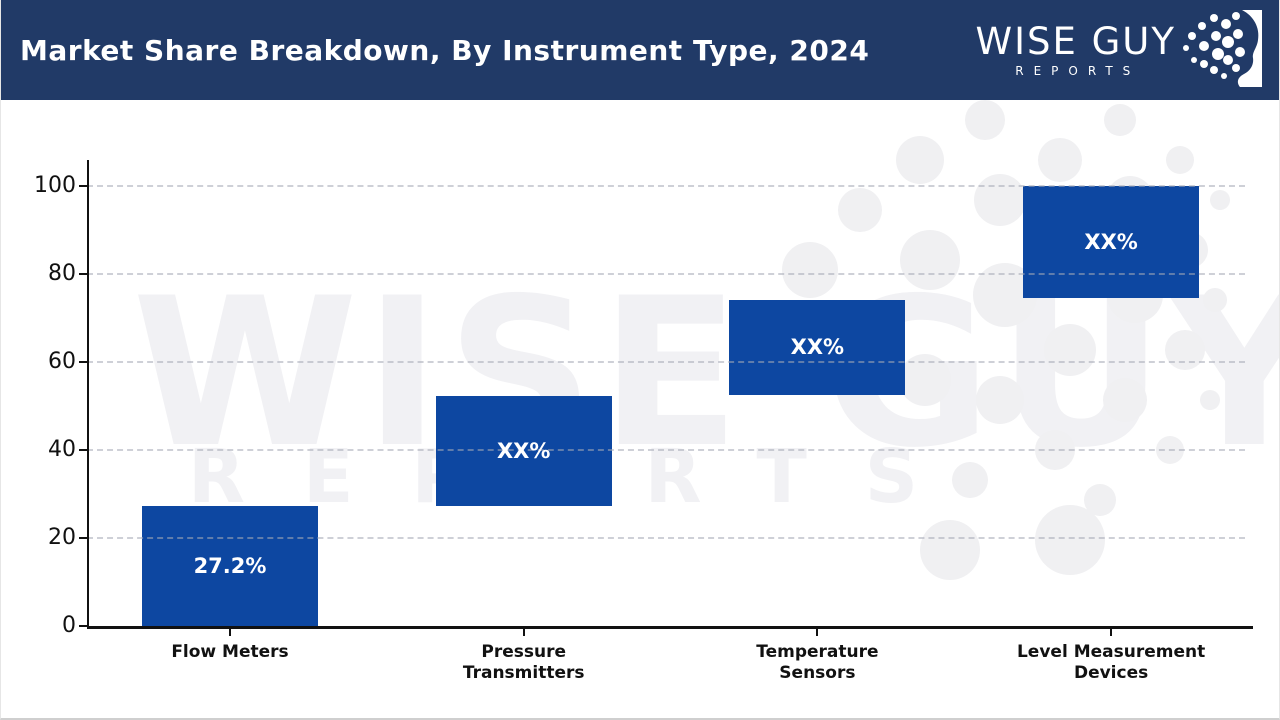 The height and width of the screenshot is (720, 1280). Describe the element at coordinates (670, 627) in the screenshot. I see `x-axis-line` at that location.